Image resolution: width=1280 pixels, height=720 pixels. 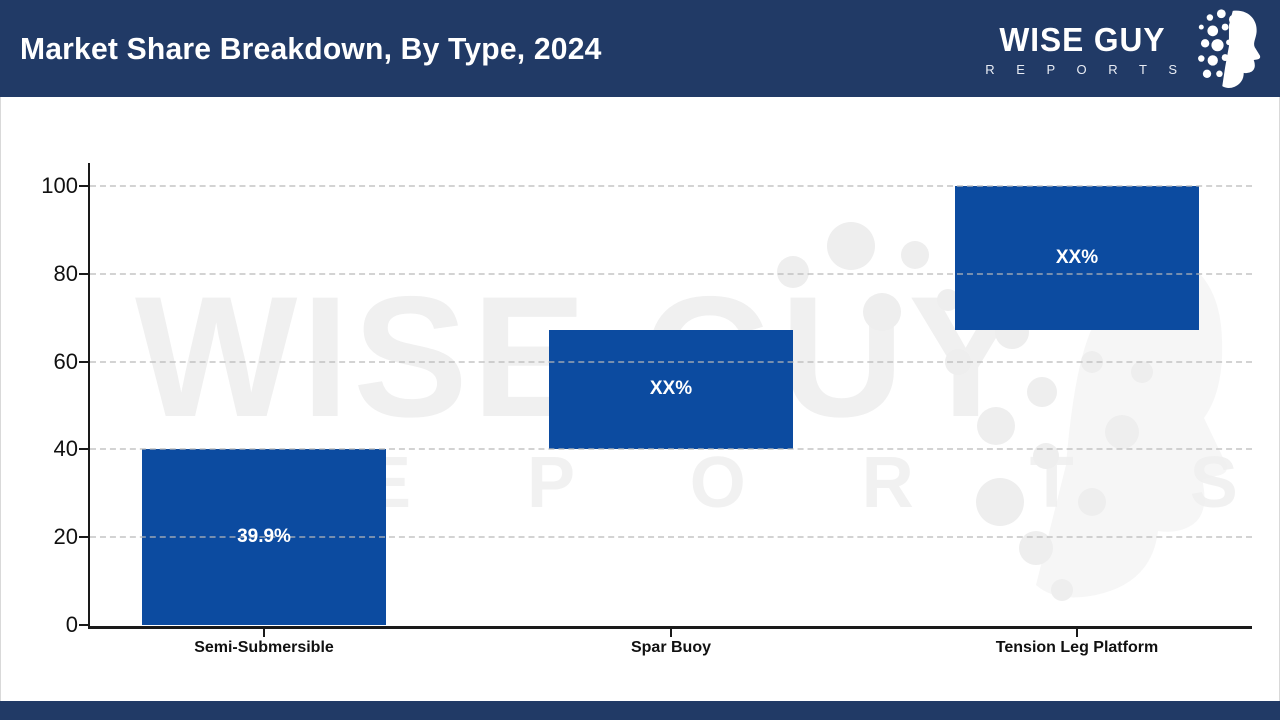 I want to click on bar-value-label: 39.9%, so click(x=264, y=537).